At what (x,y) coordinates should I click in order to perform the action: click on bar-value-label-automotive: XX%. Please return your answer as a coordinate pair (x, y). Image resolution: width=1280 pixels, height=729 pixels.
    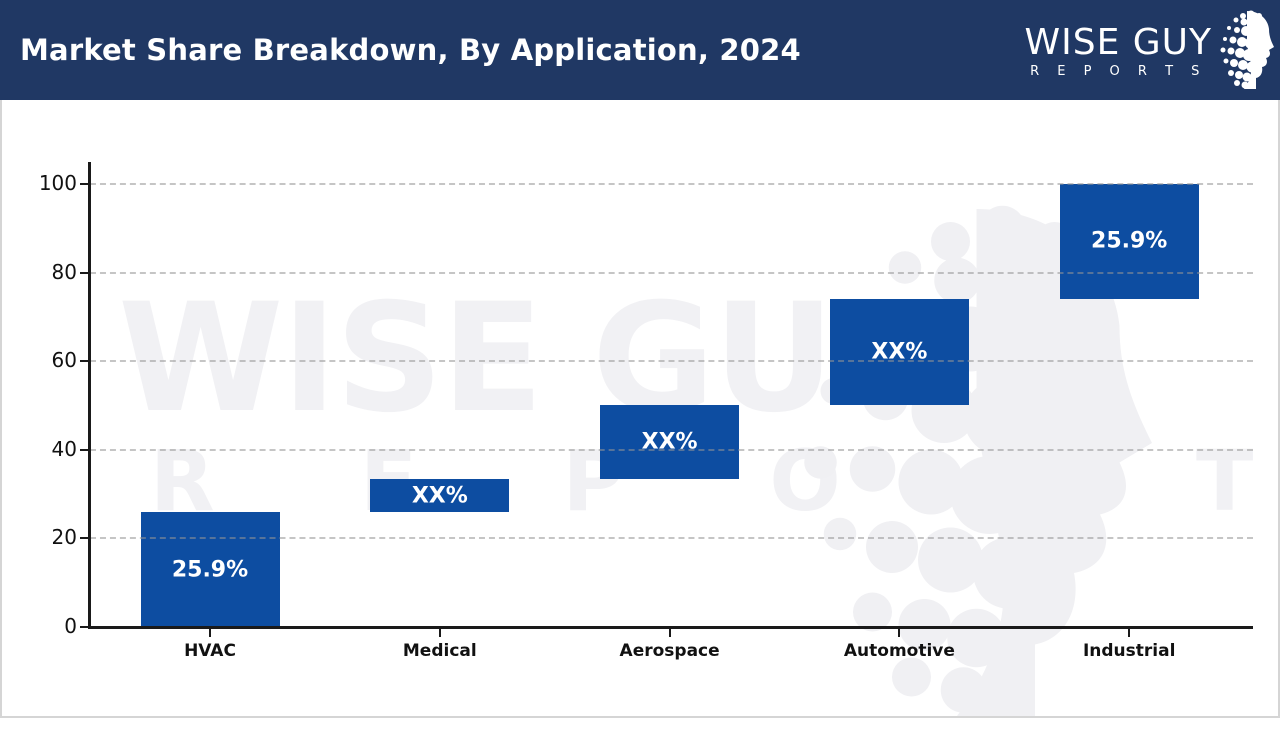
    Looking at the image, I should click on (899, 352).